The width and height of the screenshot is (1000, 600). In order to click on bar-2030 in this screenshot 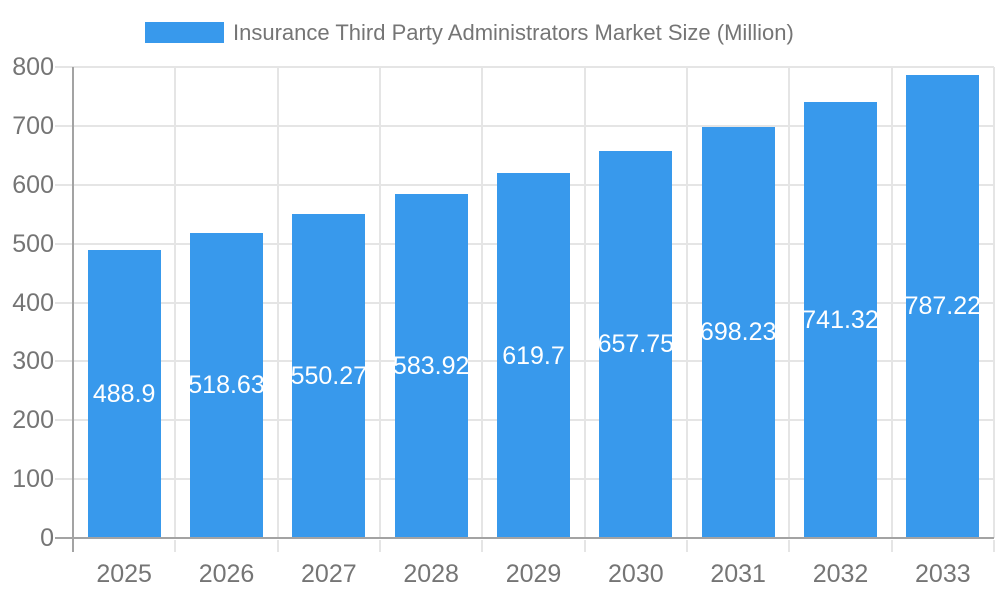, I will do `click(636, 344)`.